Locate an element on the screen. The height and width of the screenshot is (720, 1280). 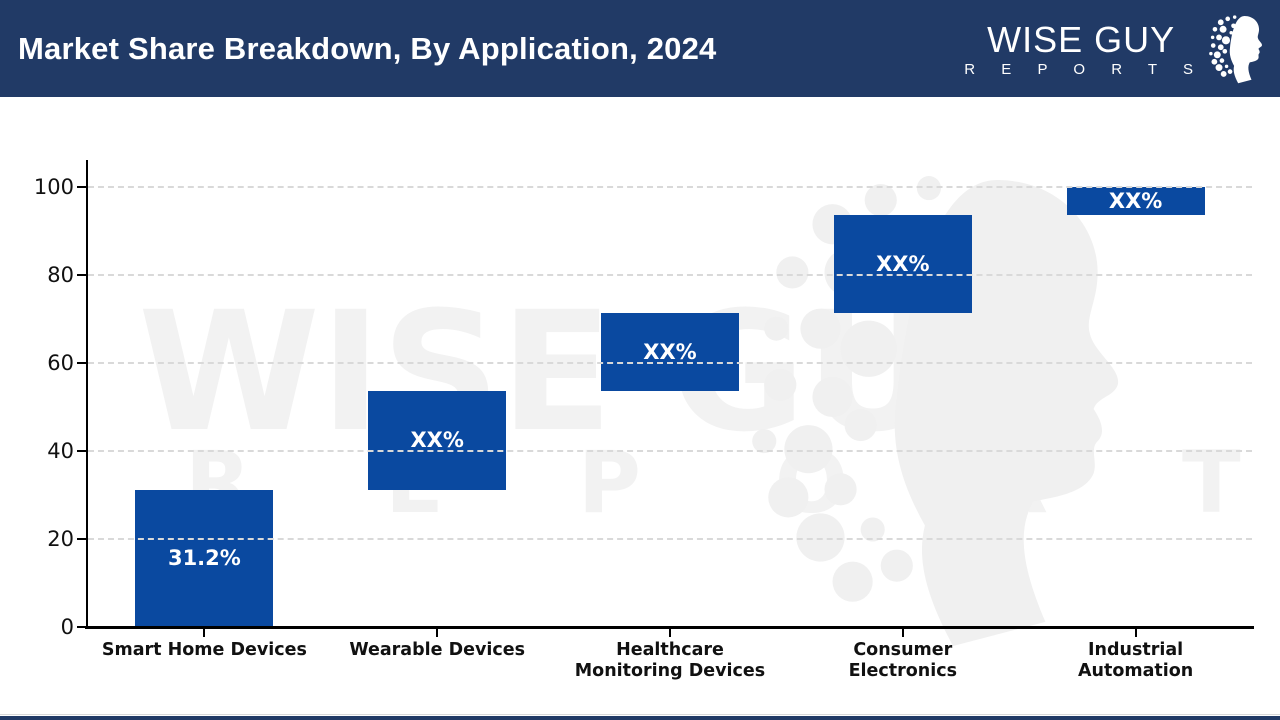
y-tick-label: 0 is located at coordinates (67, 627).